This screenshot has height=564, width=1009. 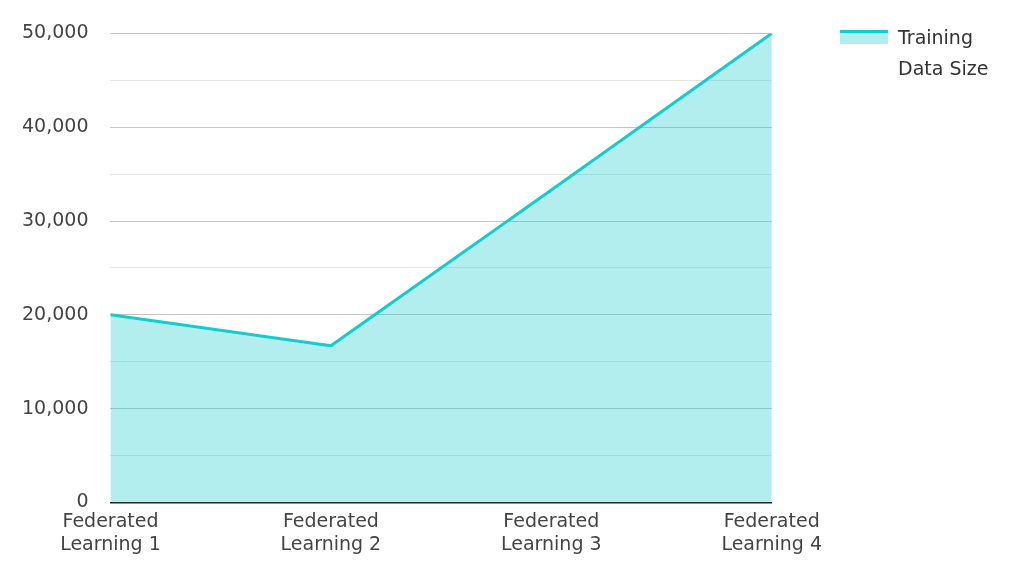 I want to click on y-tick-label: 30,000, so click(x=55, y=218).